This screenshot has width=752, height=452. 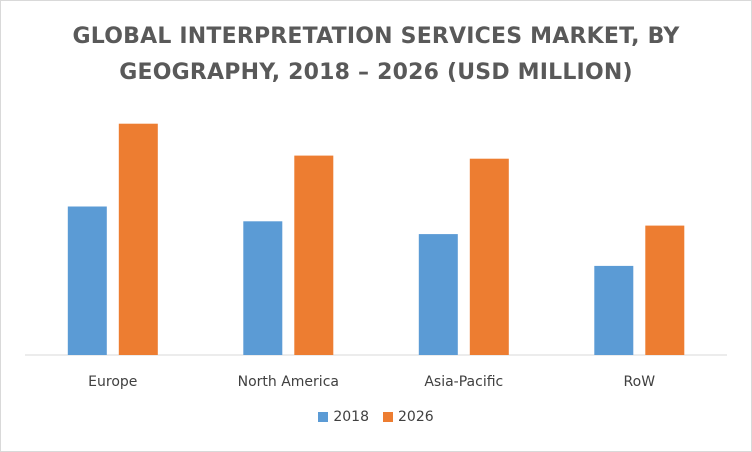 I want to click on legend-swatch-2018, so click(x=323, y=417).